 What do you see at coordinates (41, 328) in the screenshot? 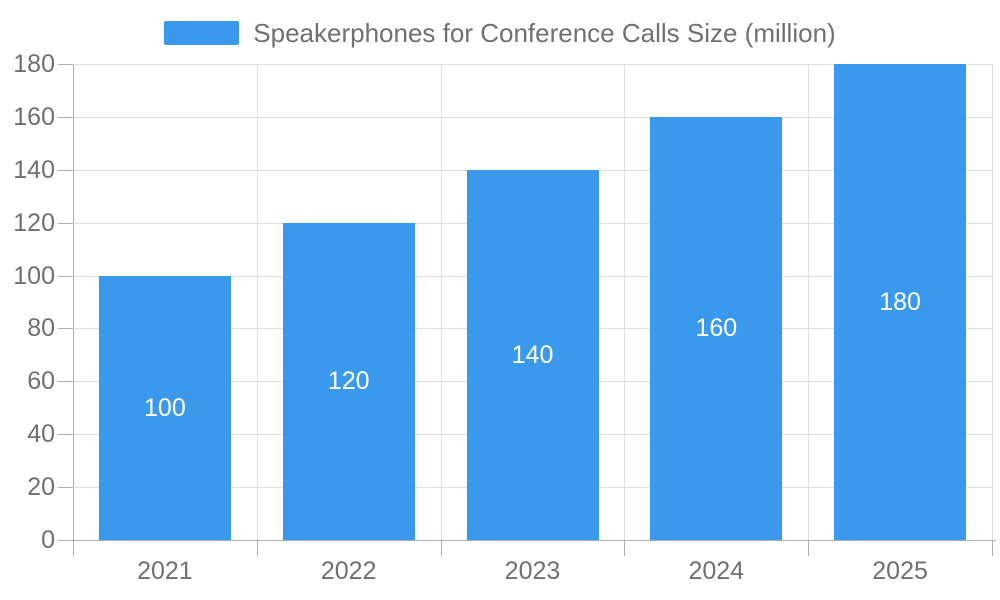
I see `y-axis-tick-label: 80` at bounding box center [41, 328].